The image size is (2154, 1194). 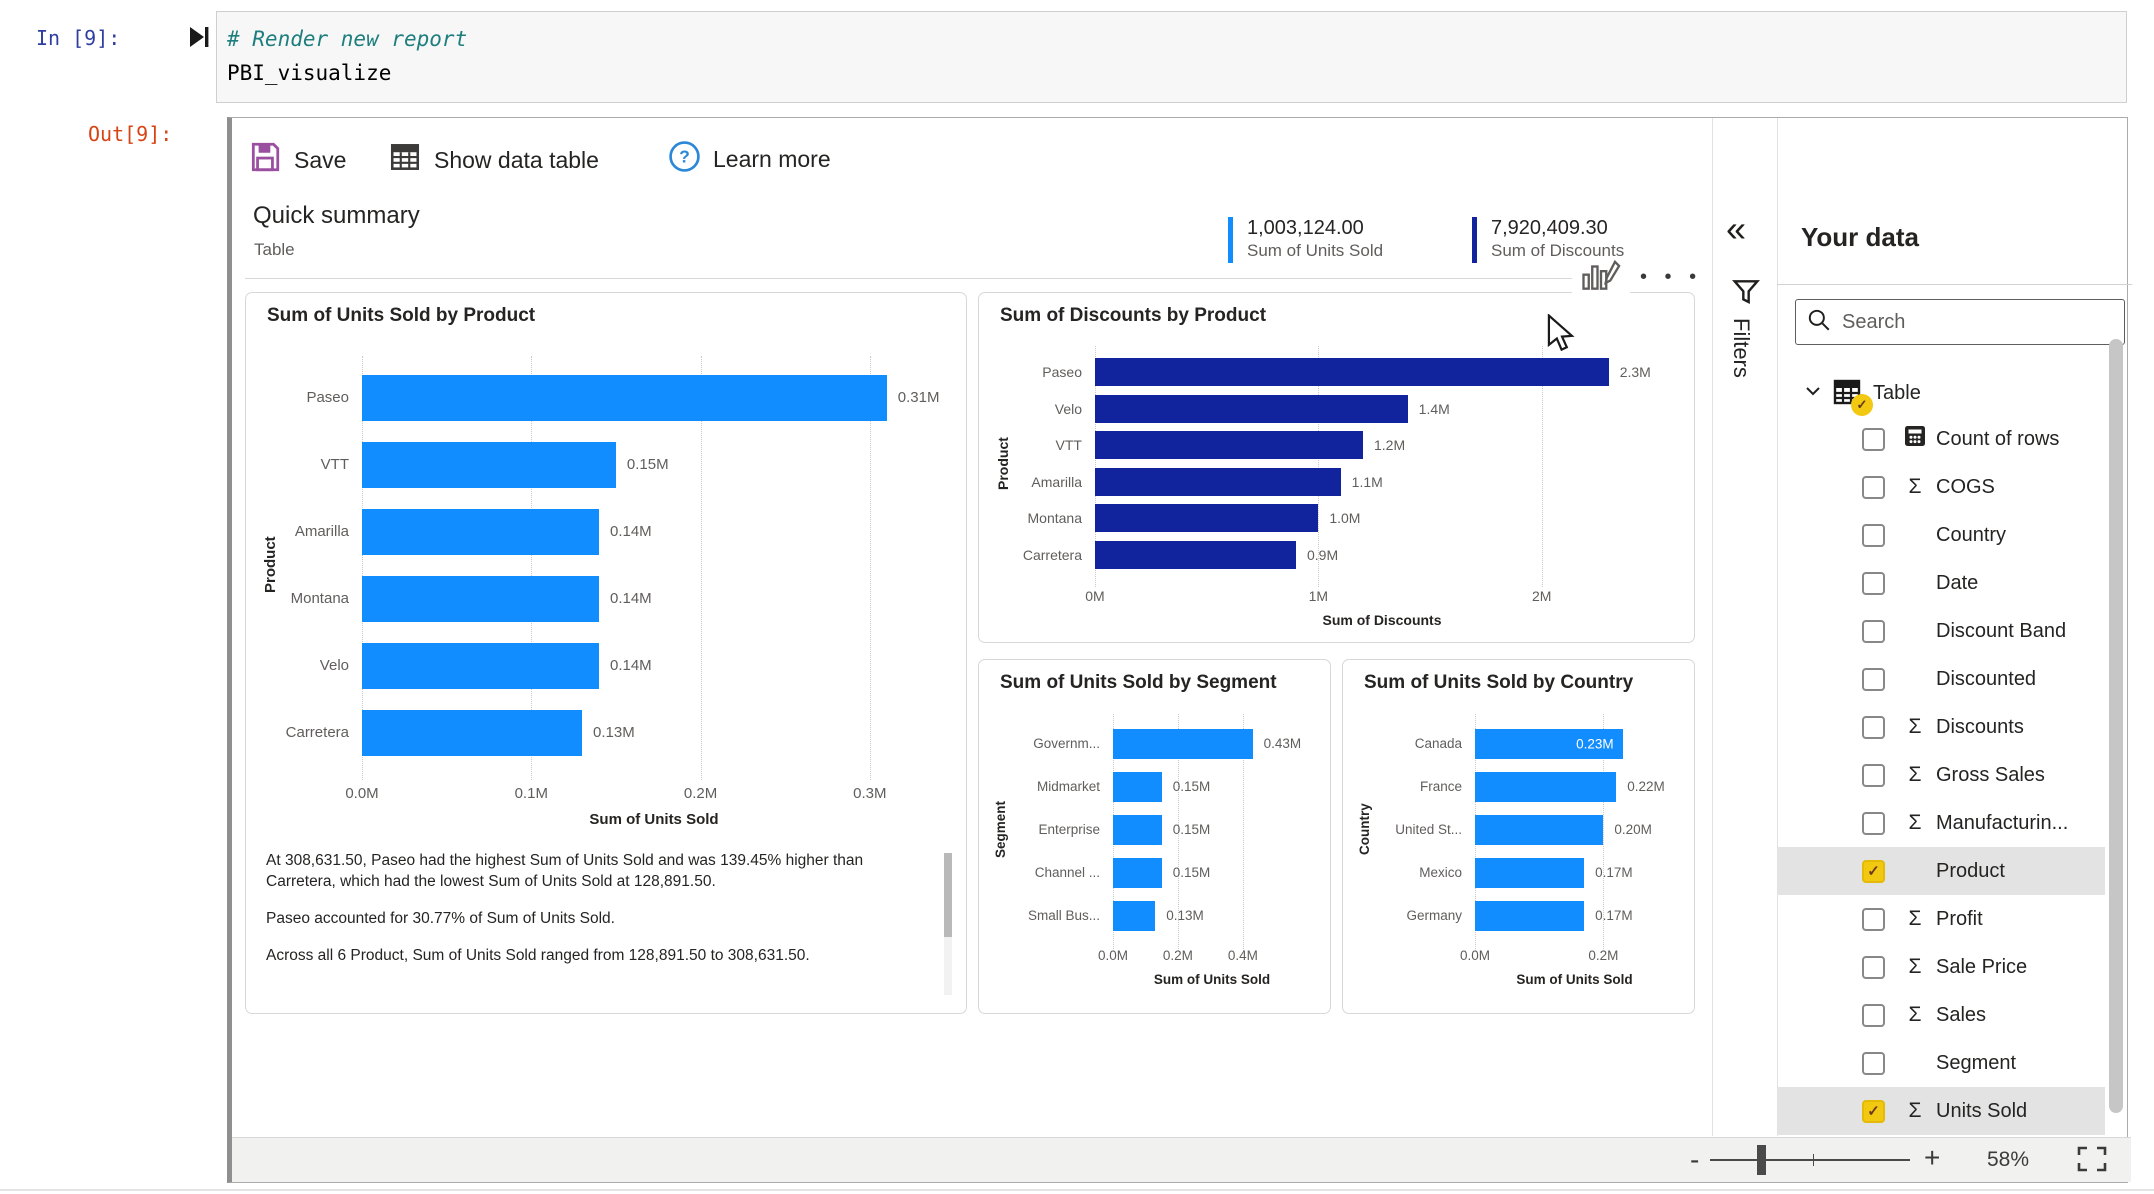 What do you see at coordinates (1549, 743) in the screenshot?
I see `bar: 0.23M` at bounding box center [1549, 743].